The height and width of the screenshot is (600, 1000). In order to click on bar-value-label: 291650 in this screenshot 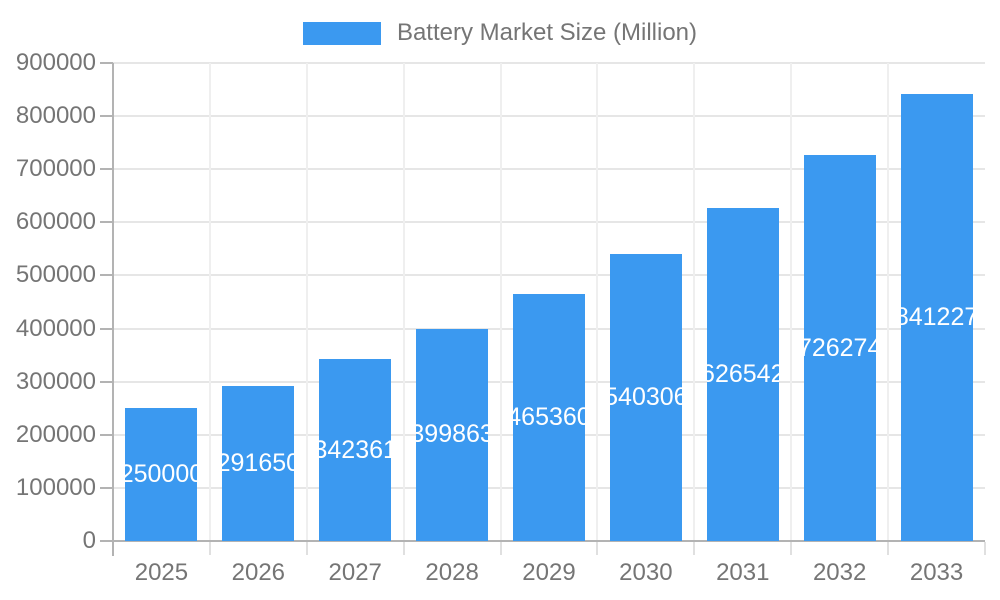, I will do `click(258, 463)`.